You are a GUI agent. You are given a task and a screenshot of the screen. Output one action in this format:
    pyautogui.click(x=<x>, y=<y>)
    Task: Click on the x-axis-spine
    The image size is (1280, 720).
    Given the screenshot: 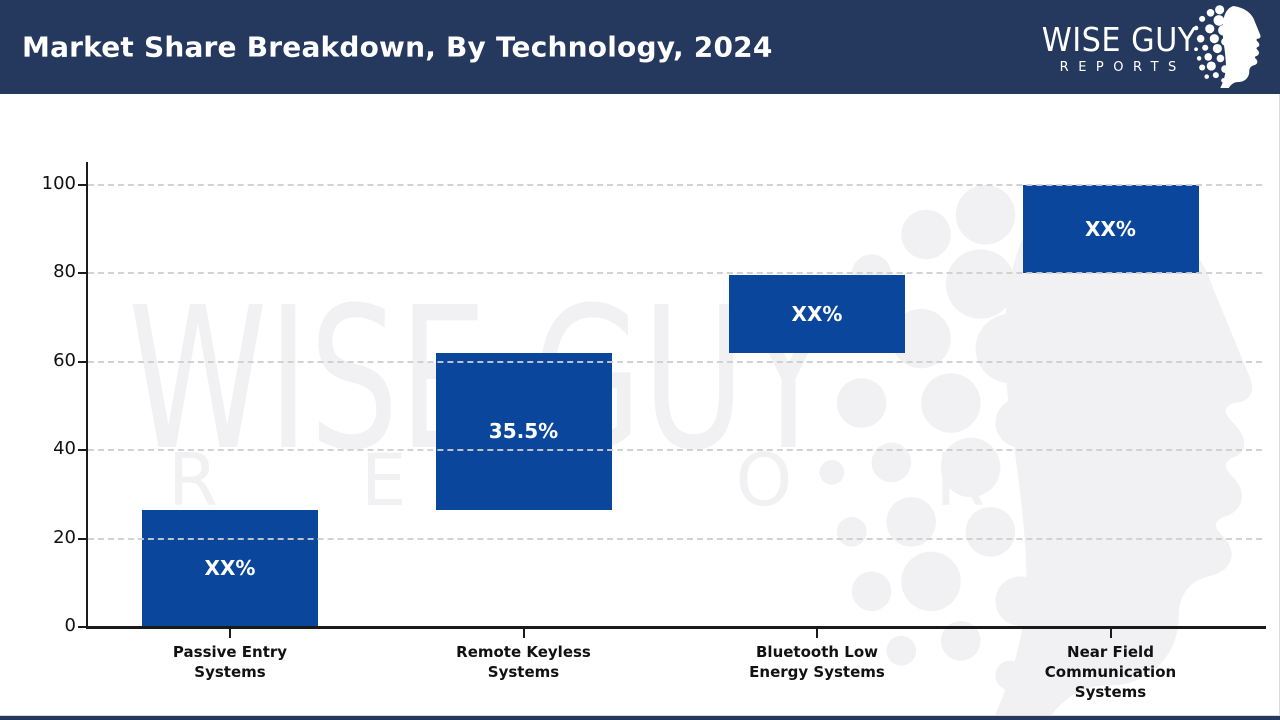 What is the action you would take?
    pyautogui.click(x=676, y=627)
    